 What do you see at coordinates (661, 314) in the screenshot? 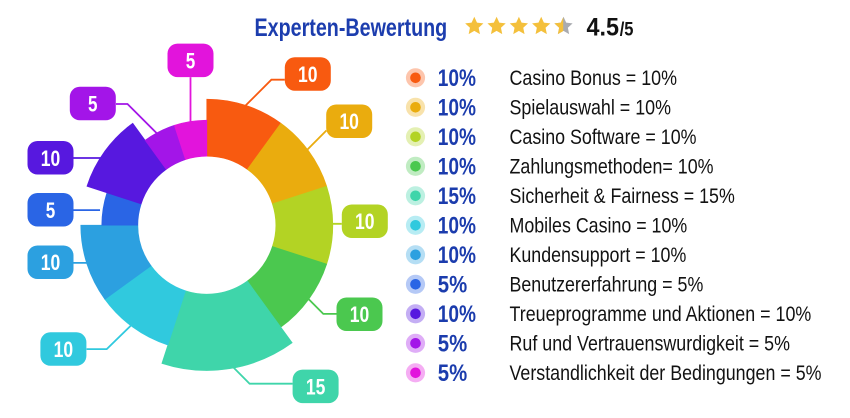
I see `svg-text:Treueprogramme und Aktionen =: Treueprogramme und Aktionen = 10%` at bounding box center [661, 314].